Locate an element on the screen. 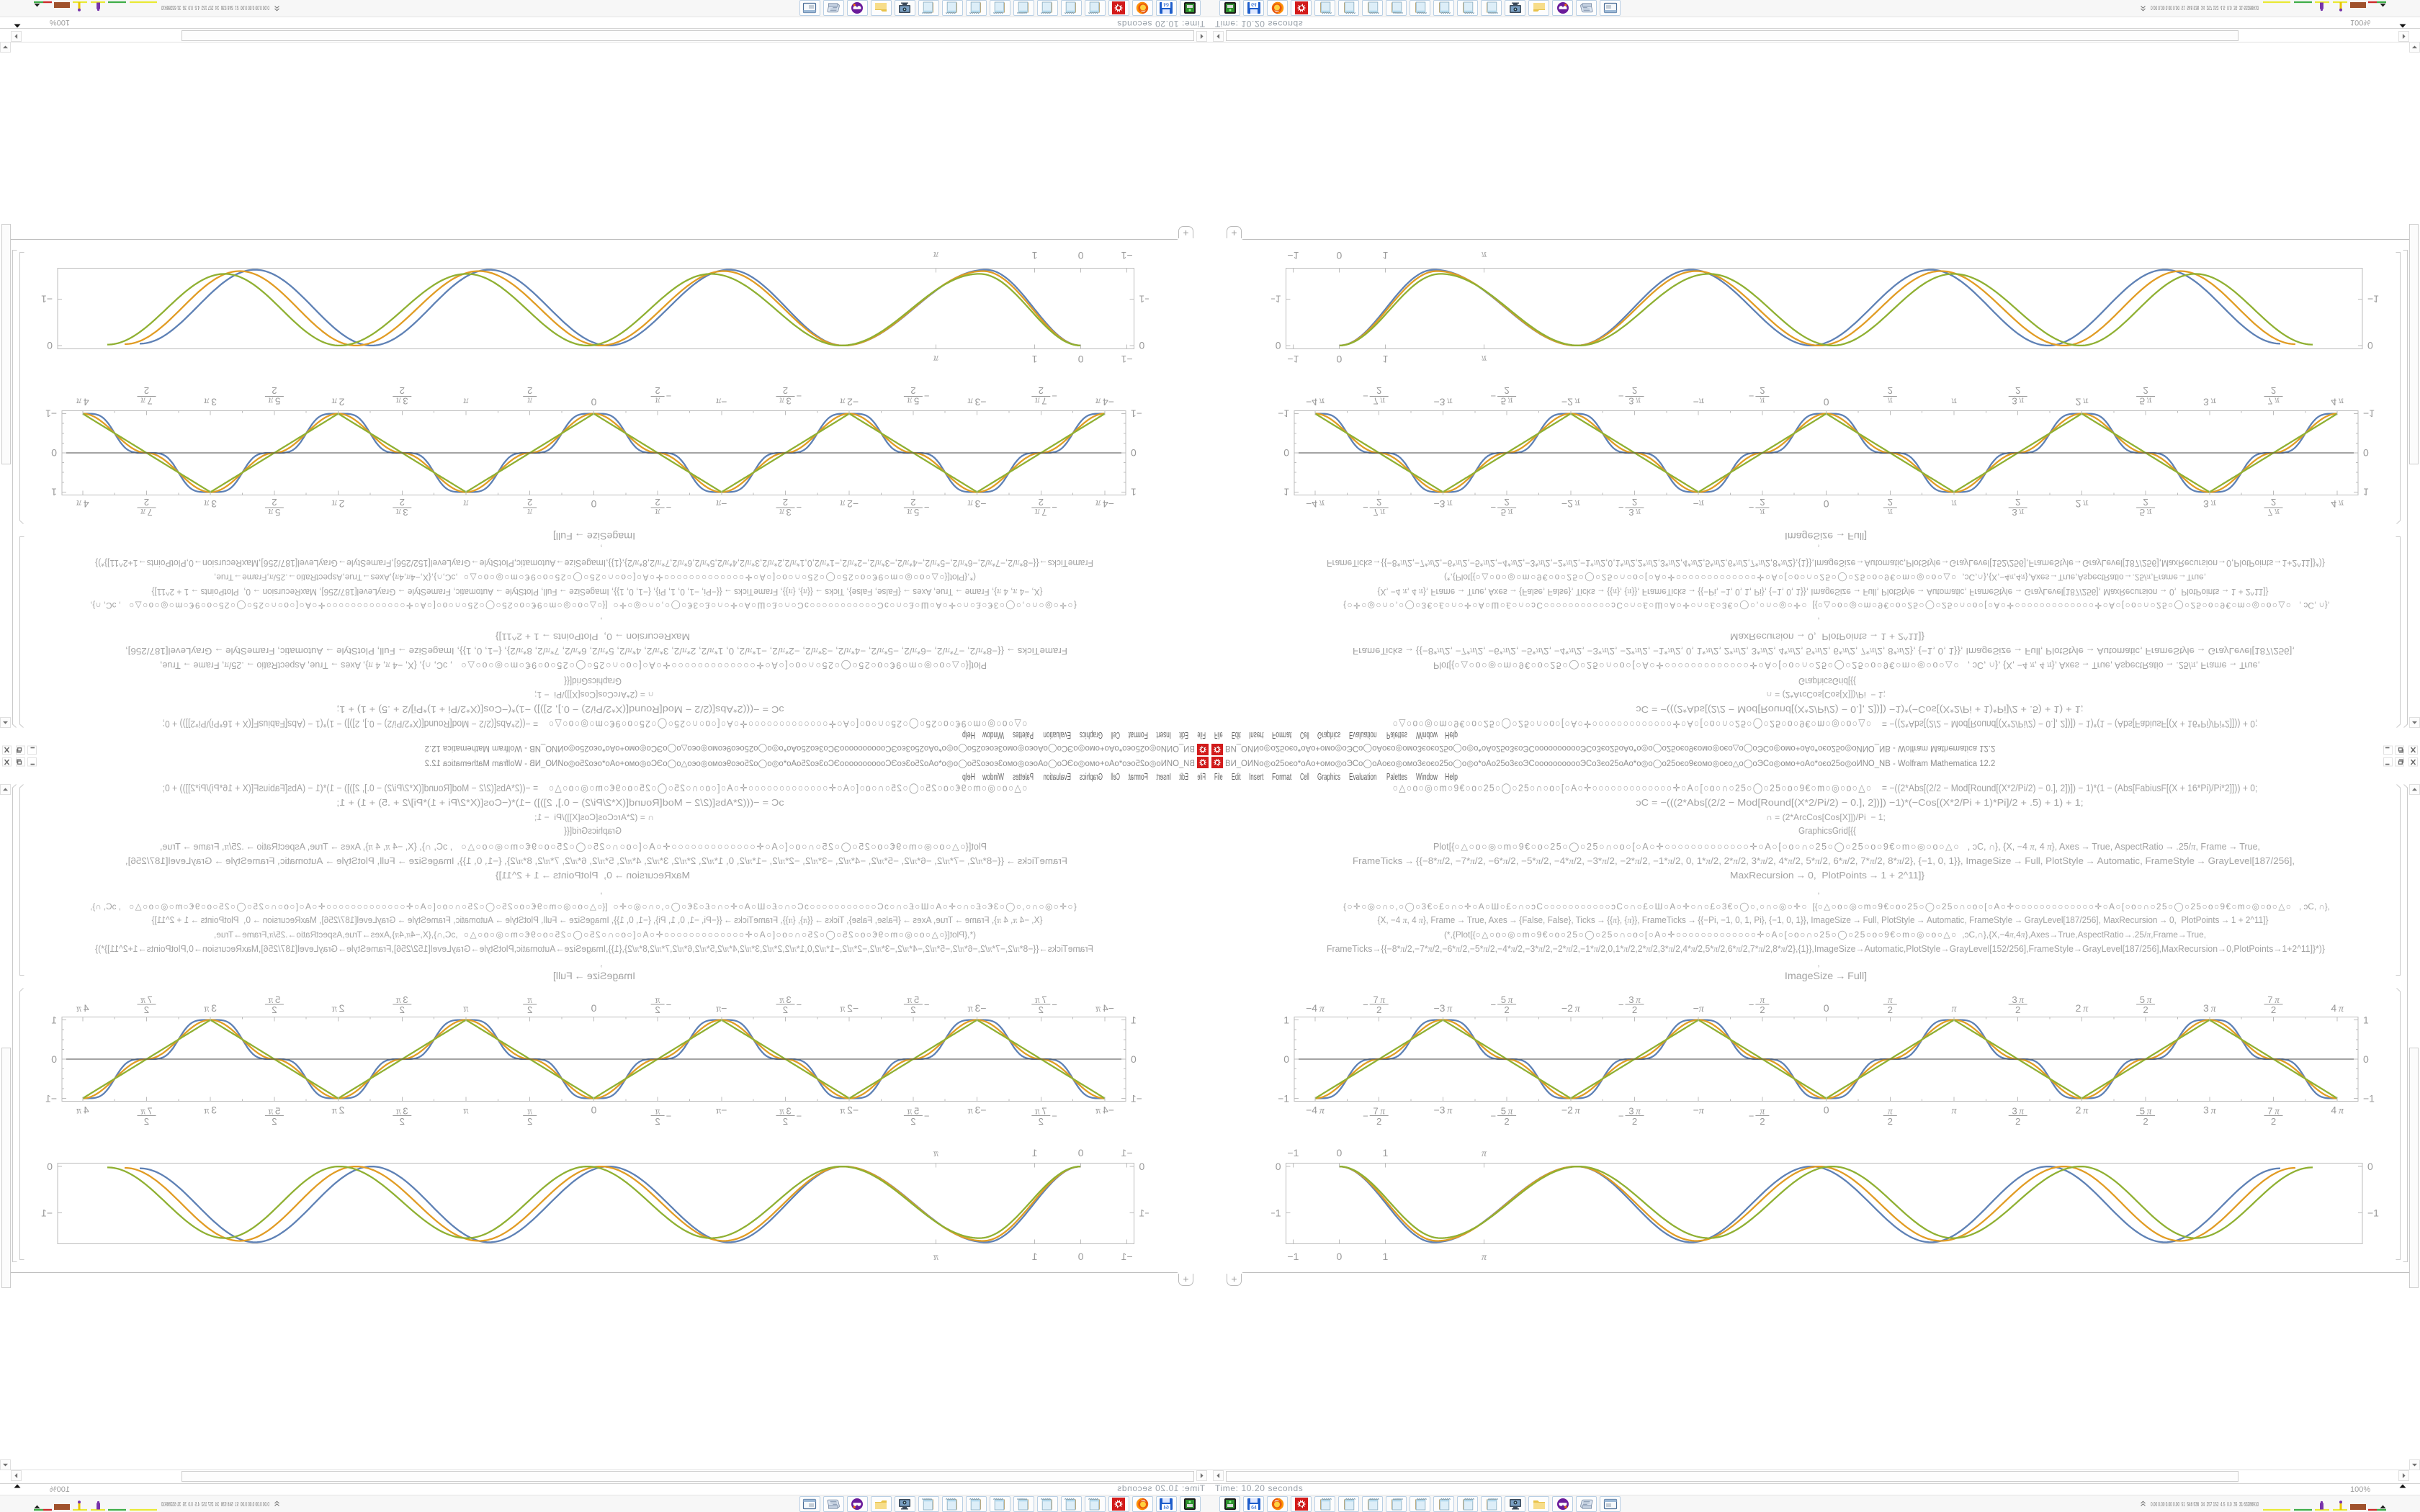  svg-text: 4 π is located at coordinates (82, 1008).